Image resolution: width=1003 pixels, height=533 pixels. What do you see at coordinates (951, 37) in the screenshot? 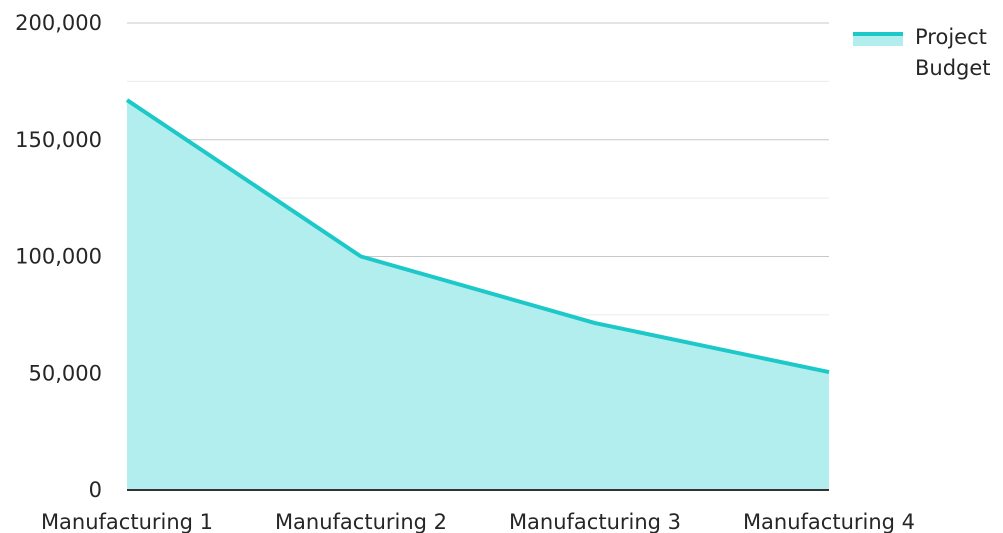
I see `legend-label-line-1: Project` at bounding box center [951, 37].